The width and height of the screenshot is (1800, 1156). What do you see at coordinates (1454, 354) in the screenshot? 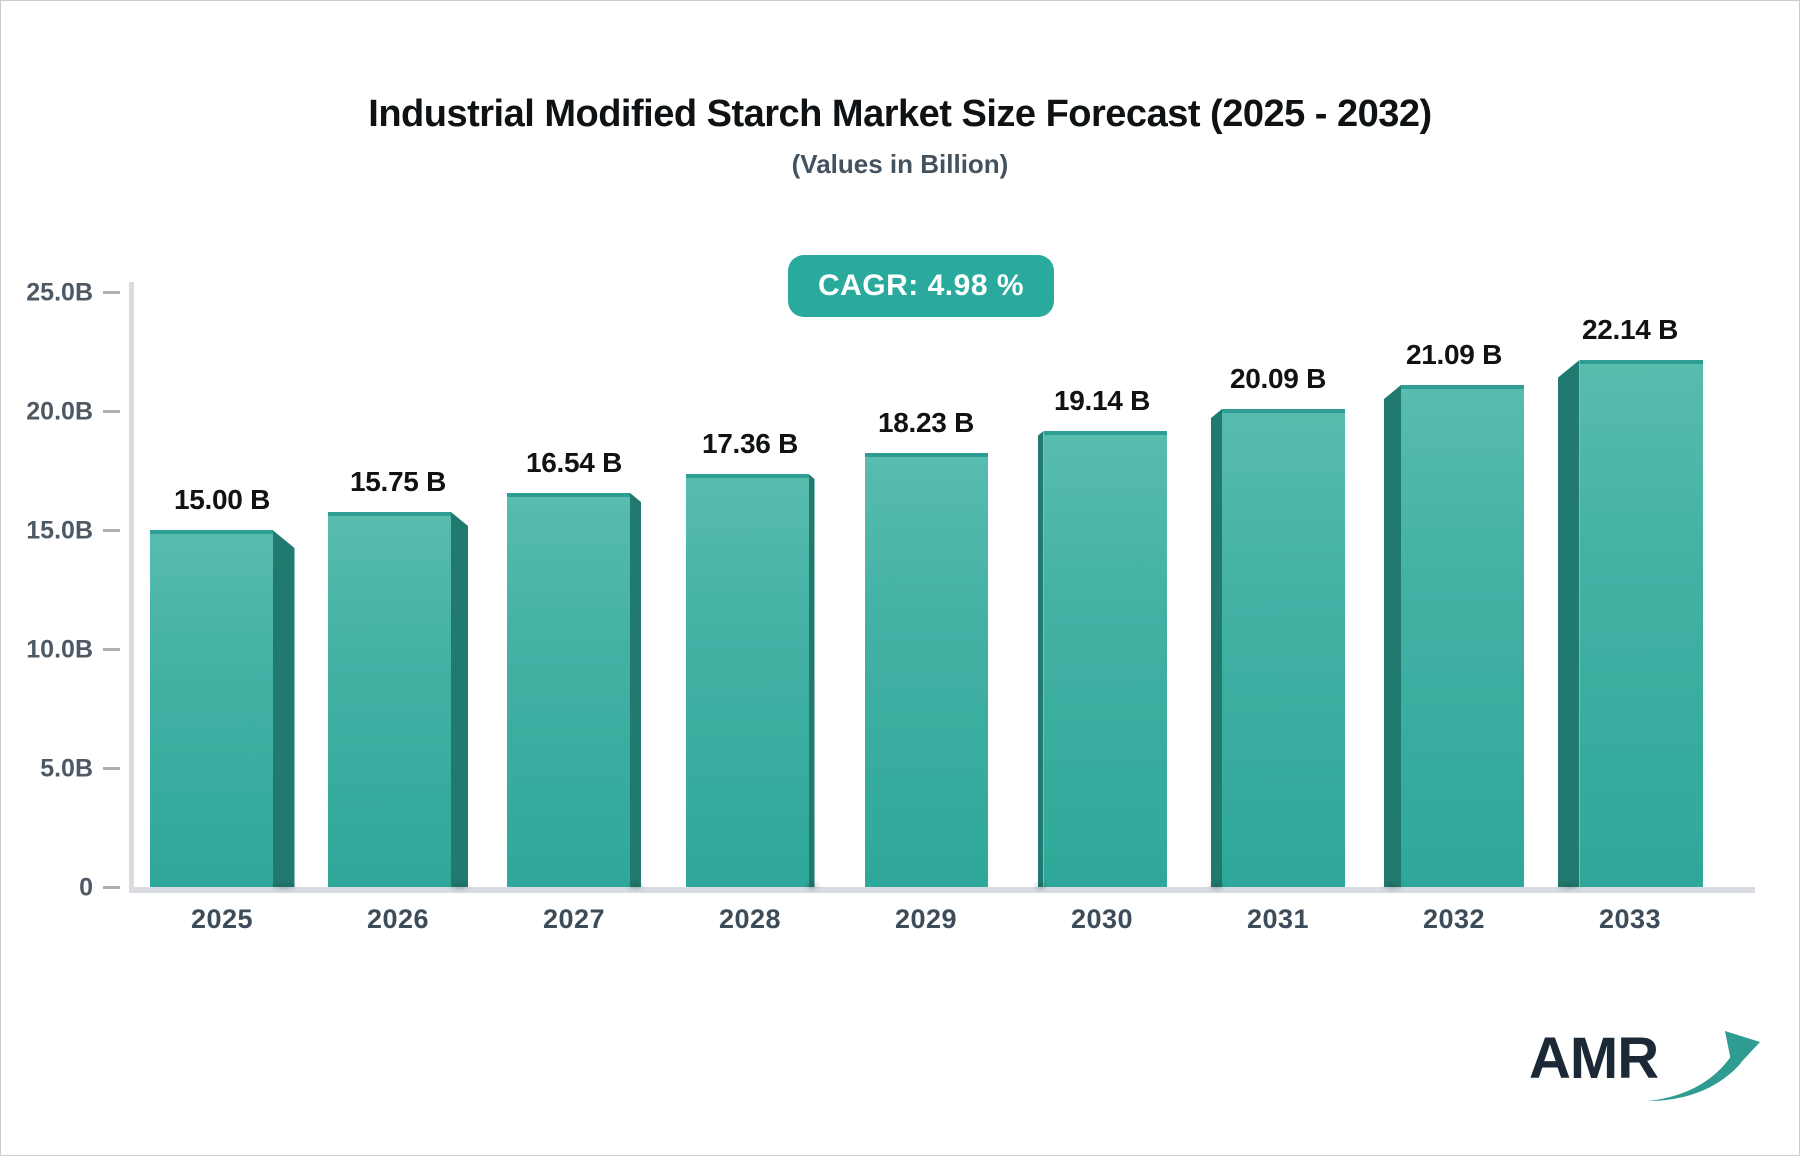
I see `bar-value-label: 21.09 B` at bounding box center [1454, 354].